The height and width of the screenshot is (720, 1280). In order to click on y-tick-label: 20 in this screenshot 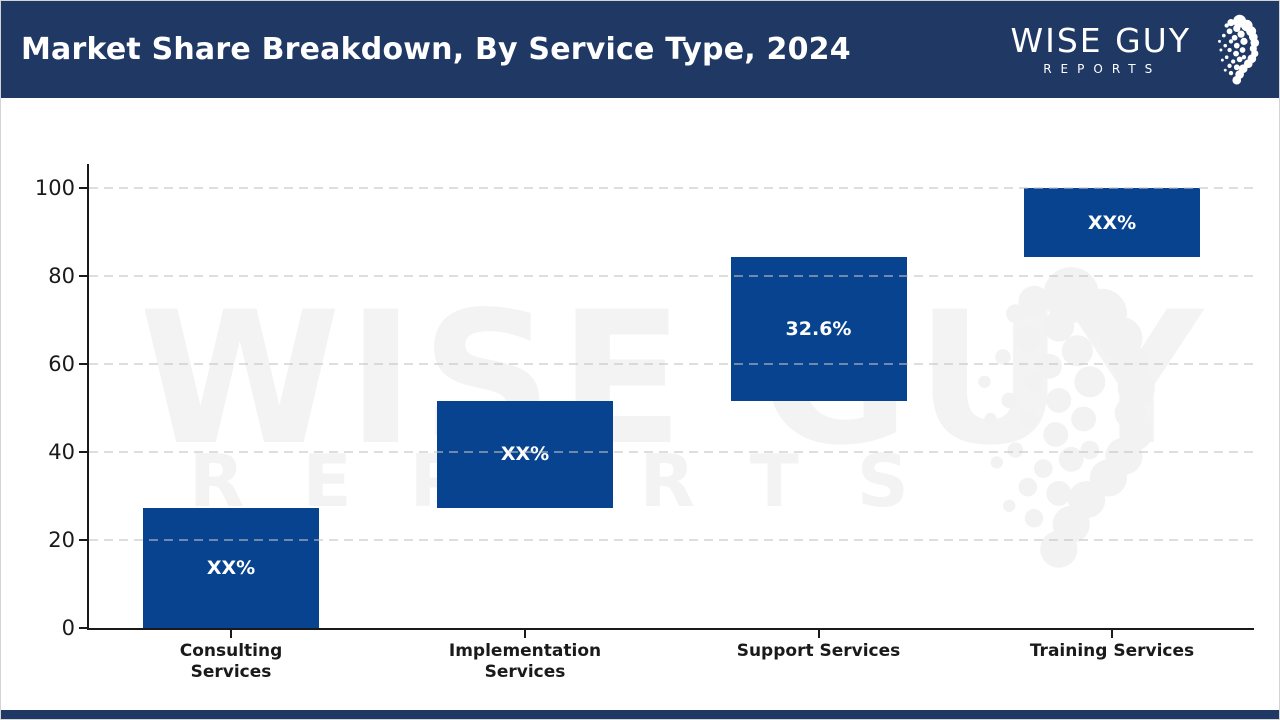, I will do `click(61, 540)`.